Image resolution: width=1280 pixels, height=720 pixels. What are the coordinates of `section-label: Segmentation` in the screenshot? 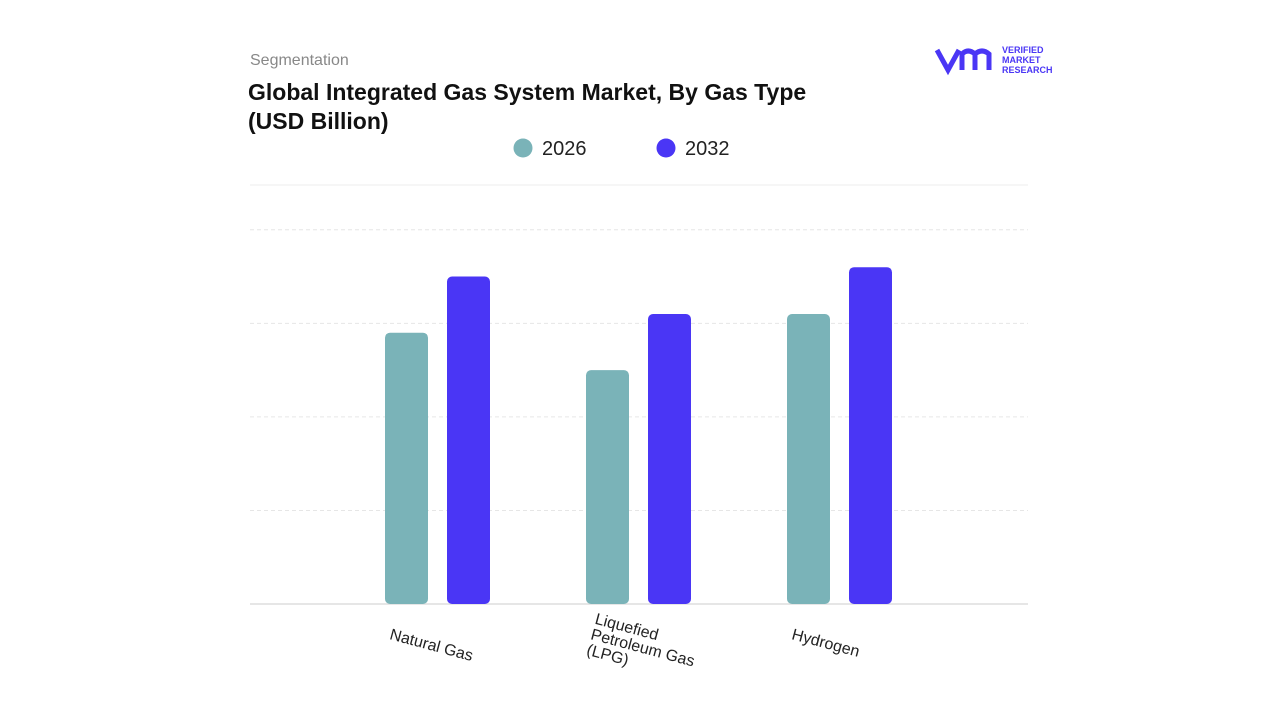 It's located at (299, 60).